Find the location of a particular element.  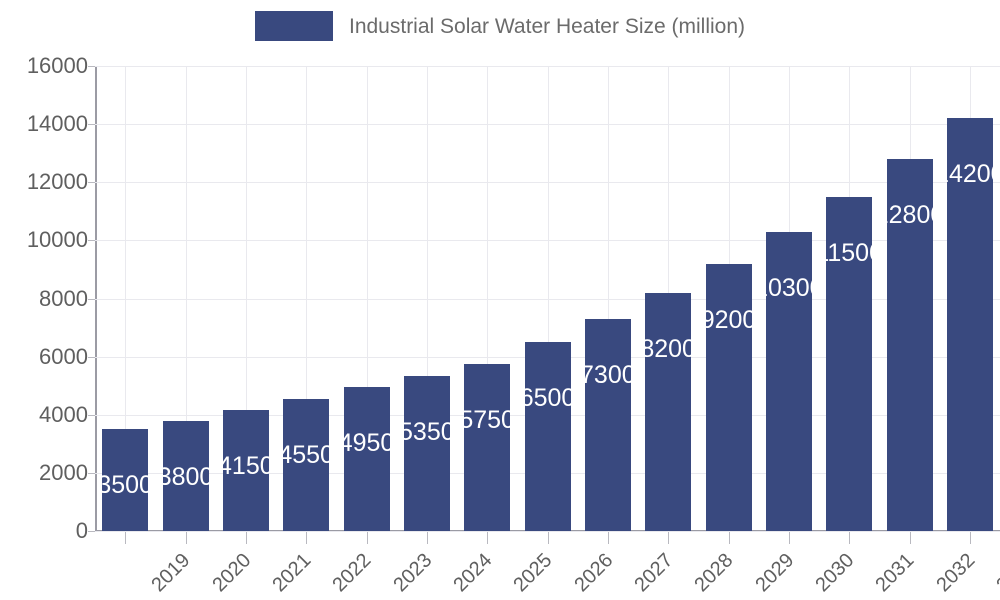

bar: 6500 is located at coordinates (547, 436).